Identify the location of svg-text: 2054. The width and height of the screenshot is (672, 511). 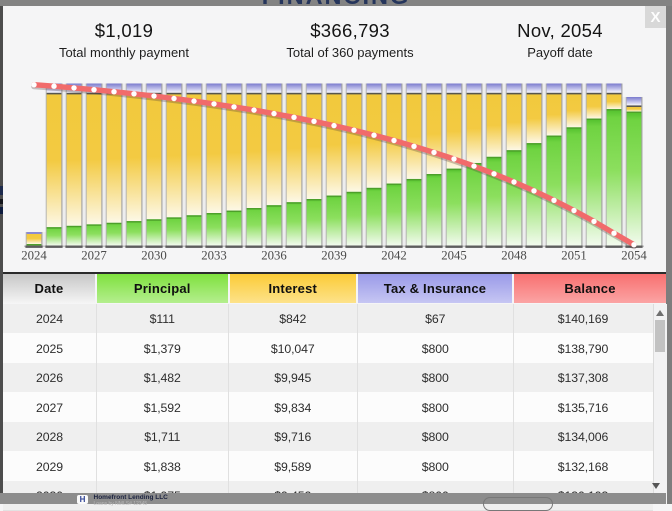
(634, 256).